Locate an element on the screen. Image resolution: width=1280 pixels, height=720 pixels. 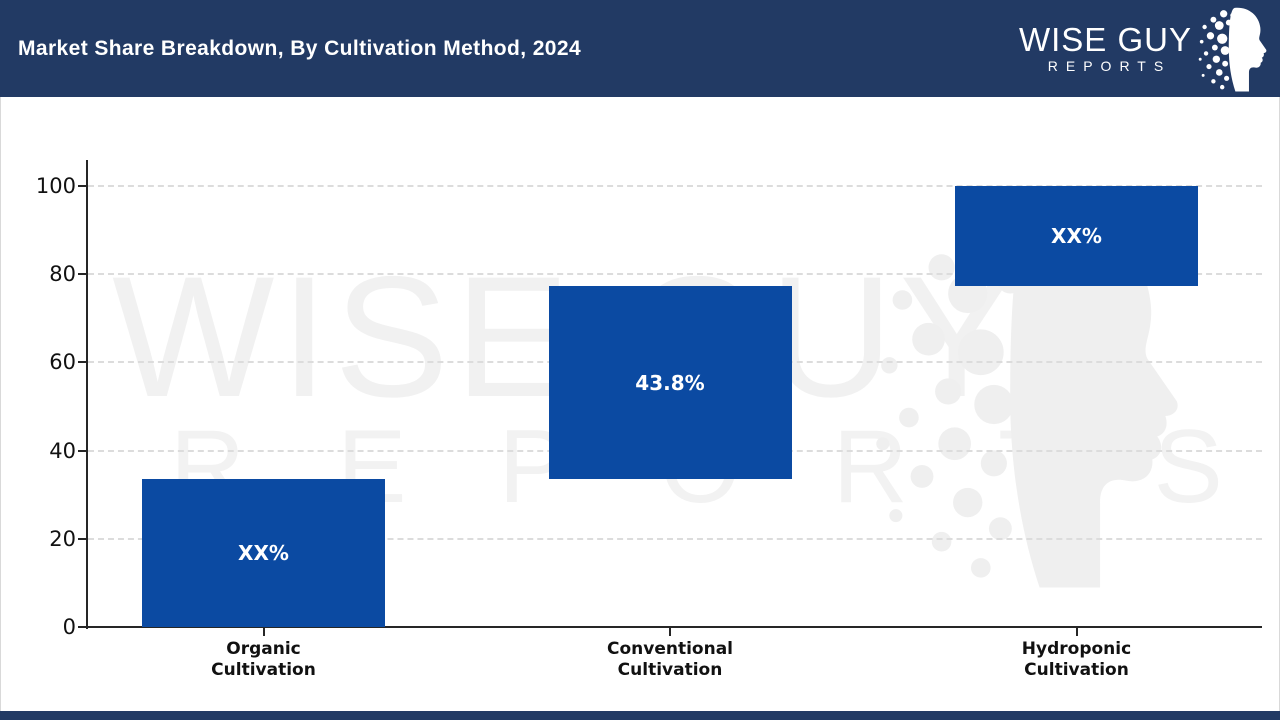
bar-value-label: 43.8% is located at coordinates (670, 382).